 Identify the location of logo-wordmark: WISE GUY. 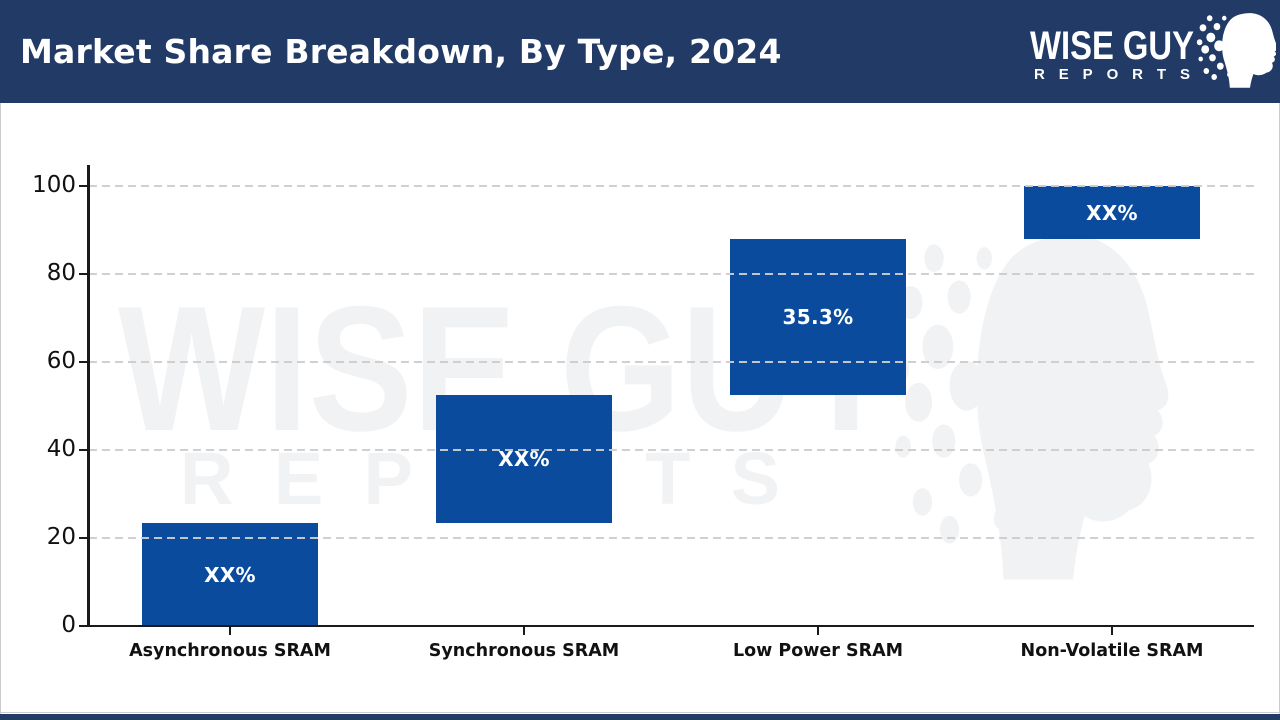
(1112, 46).